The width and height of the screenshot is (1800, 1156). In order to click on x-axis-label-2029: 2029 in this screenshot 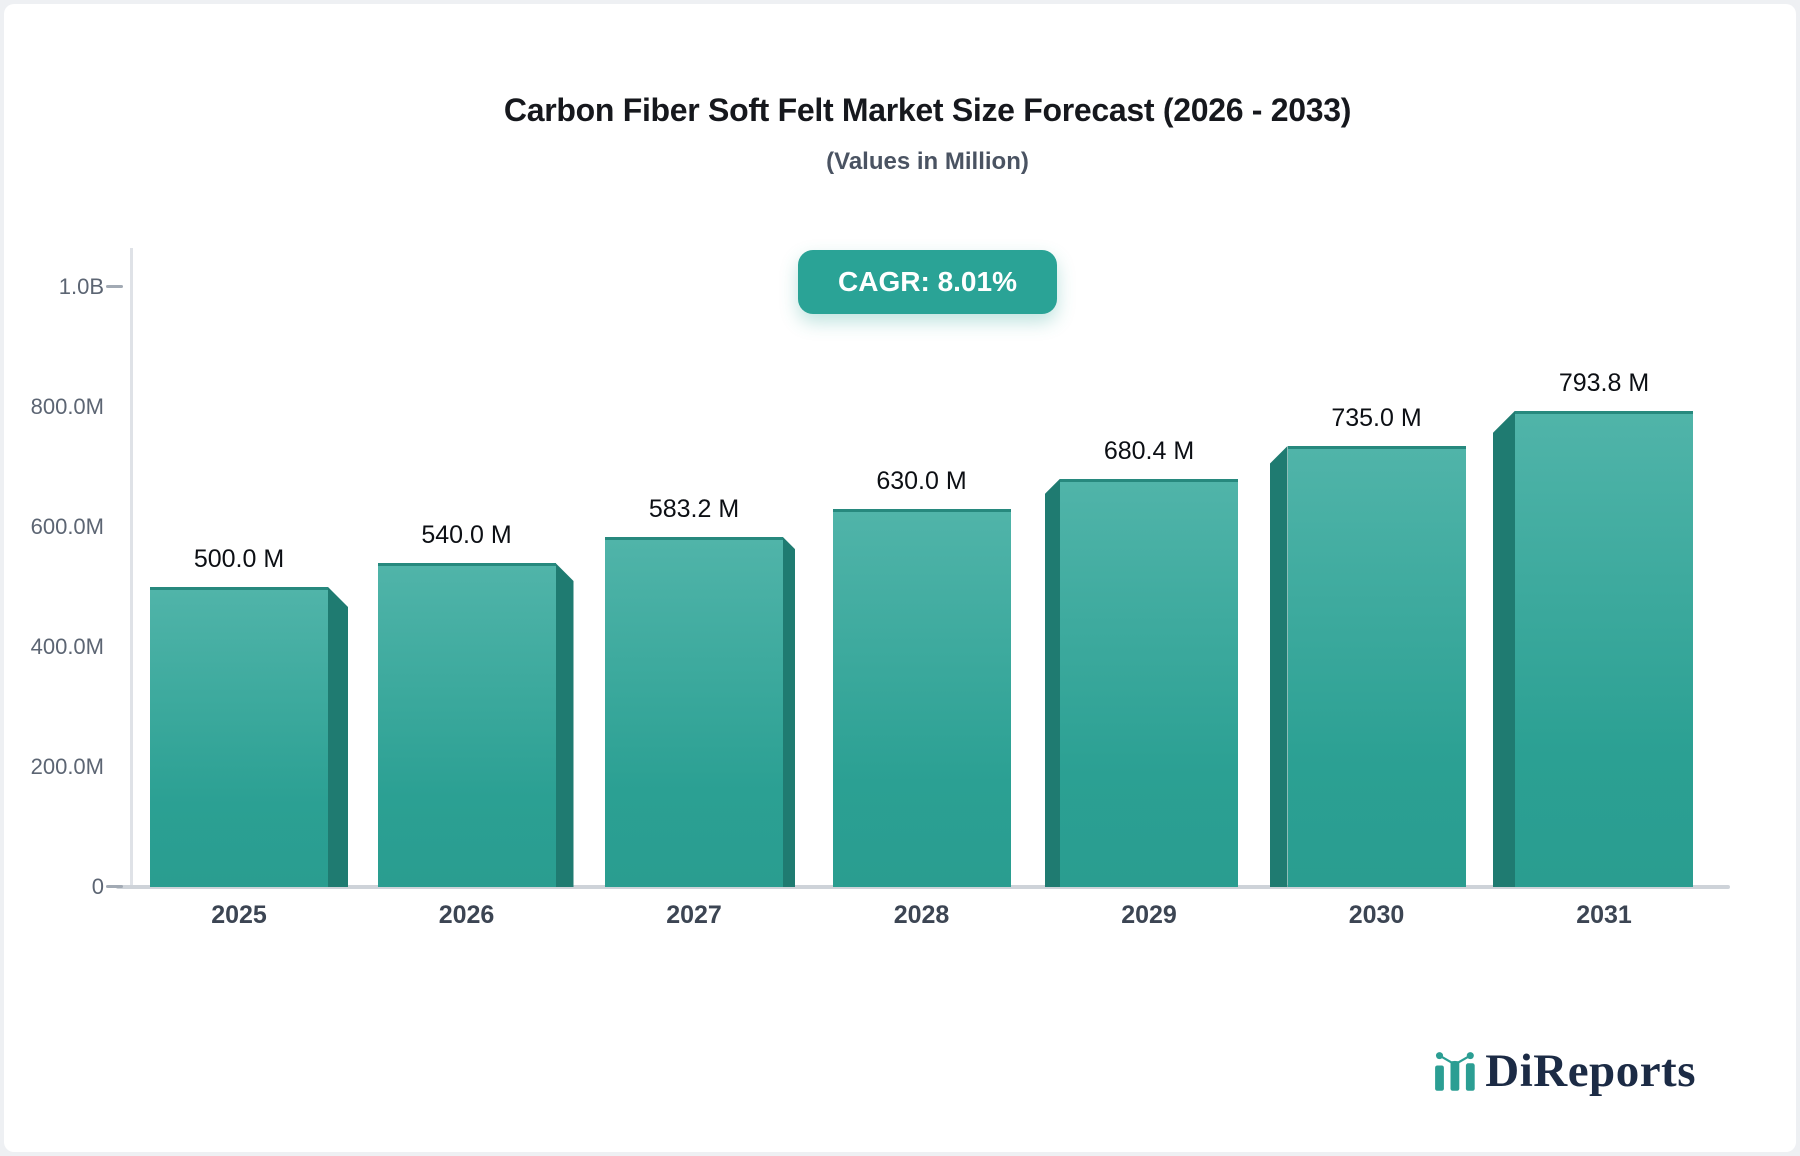, I will do `click(1149, 915)`.